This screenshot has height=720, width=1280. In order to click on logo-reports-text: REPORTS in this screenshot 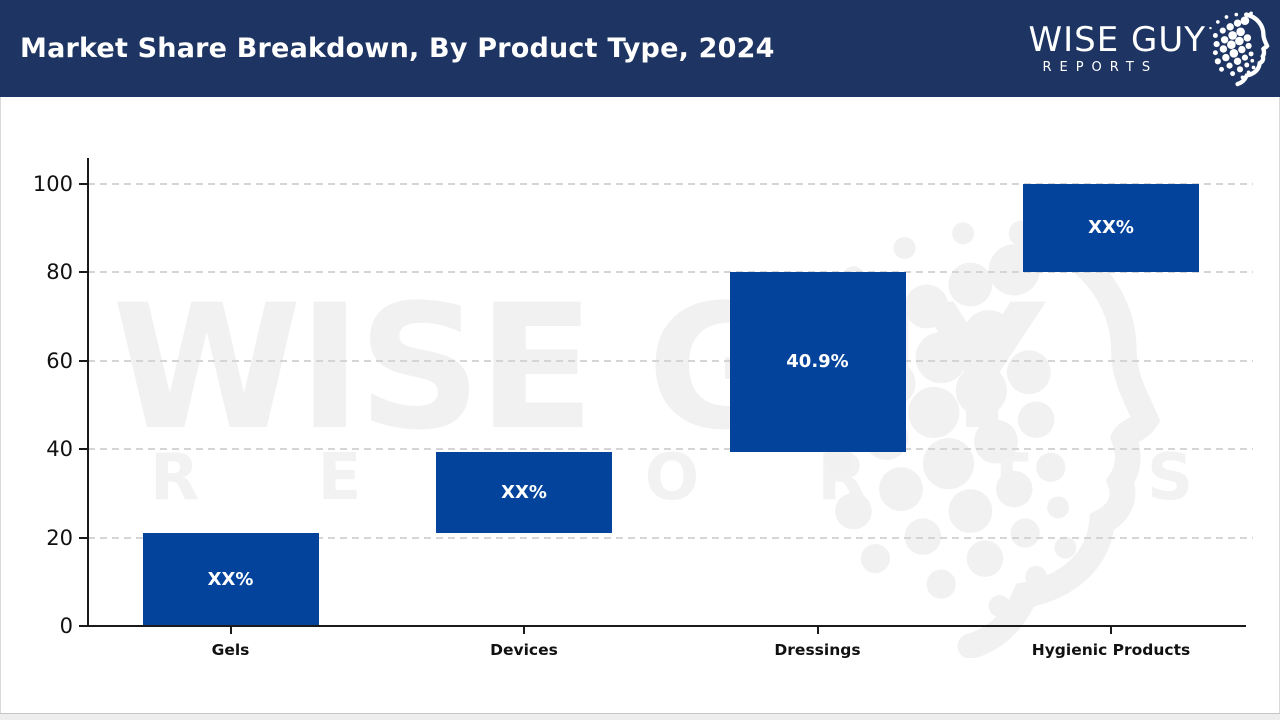, I will do `click(1100, 67)`.